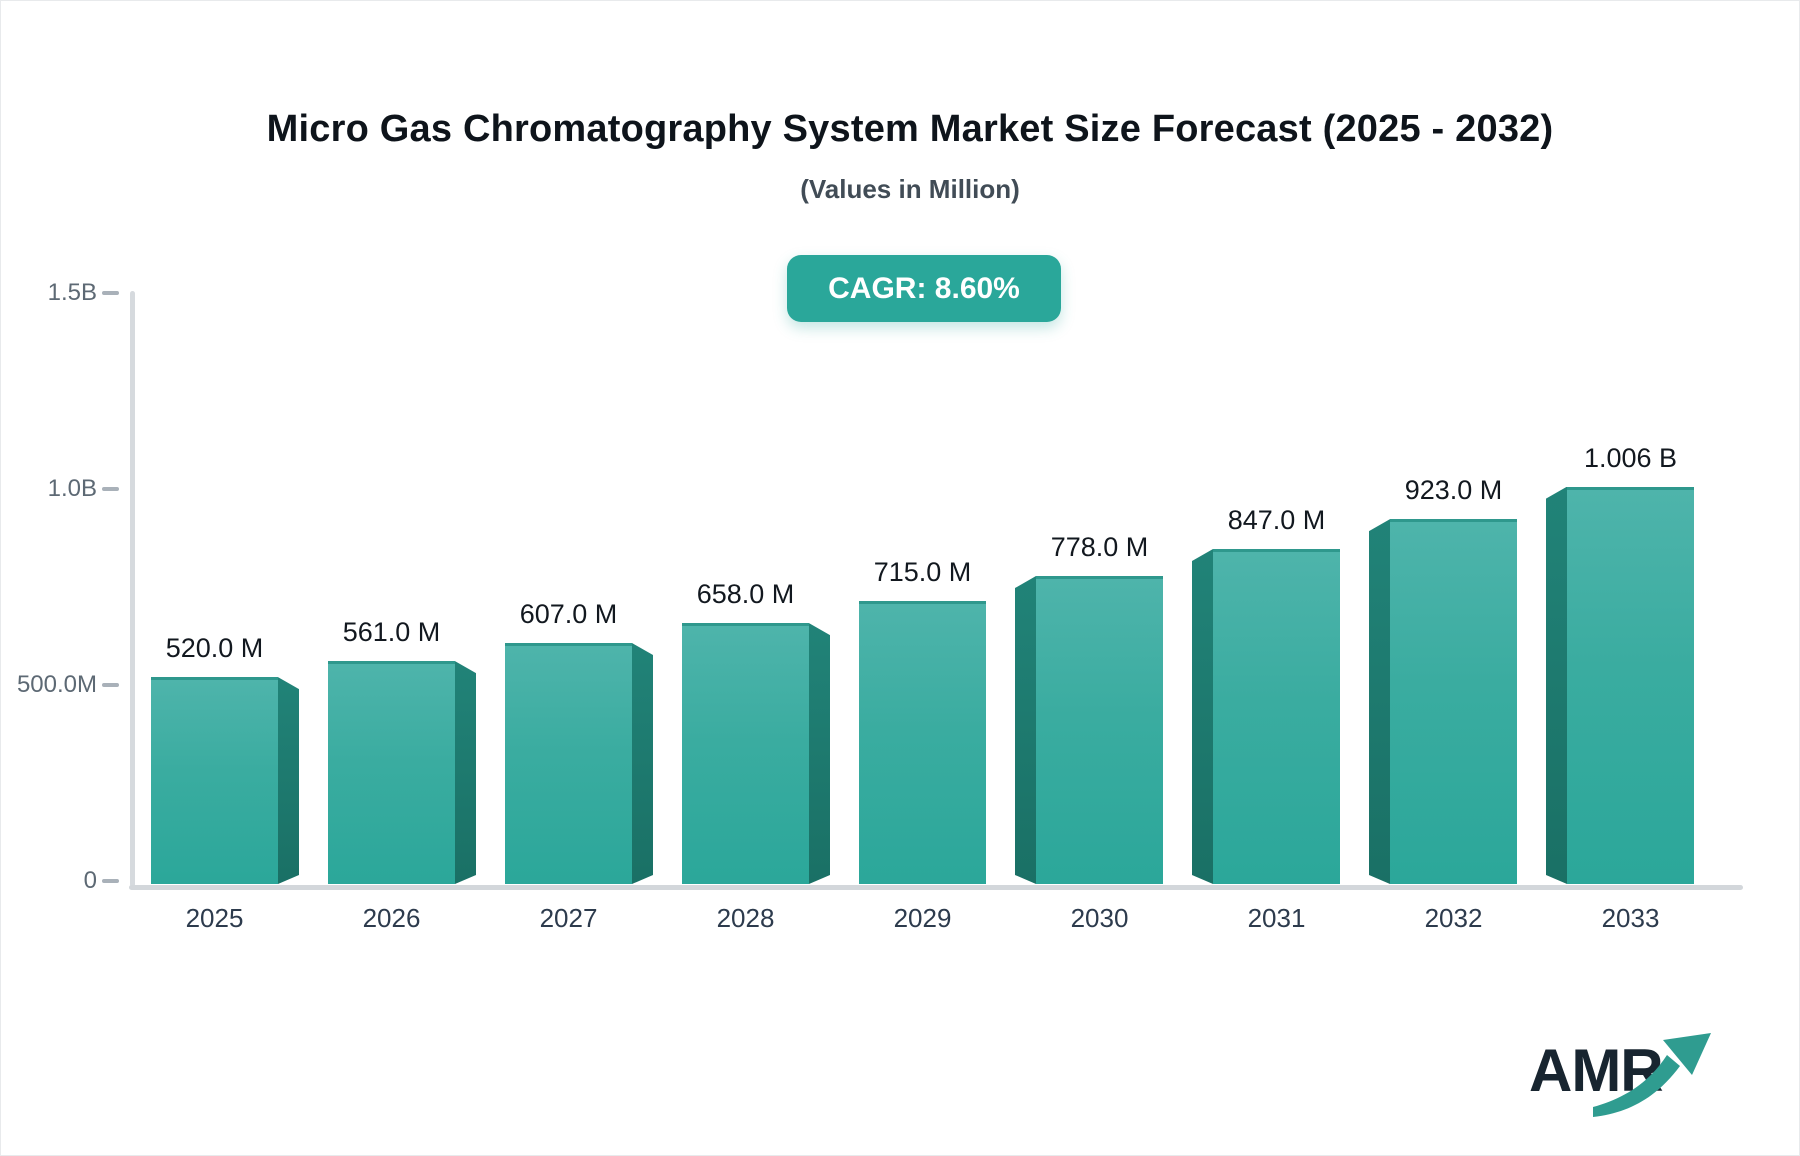  Describe the element at coordinates (1630, 685) in the screenshot. I see `bar-2033-face` at that location.